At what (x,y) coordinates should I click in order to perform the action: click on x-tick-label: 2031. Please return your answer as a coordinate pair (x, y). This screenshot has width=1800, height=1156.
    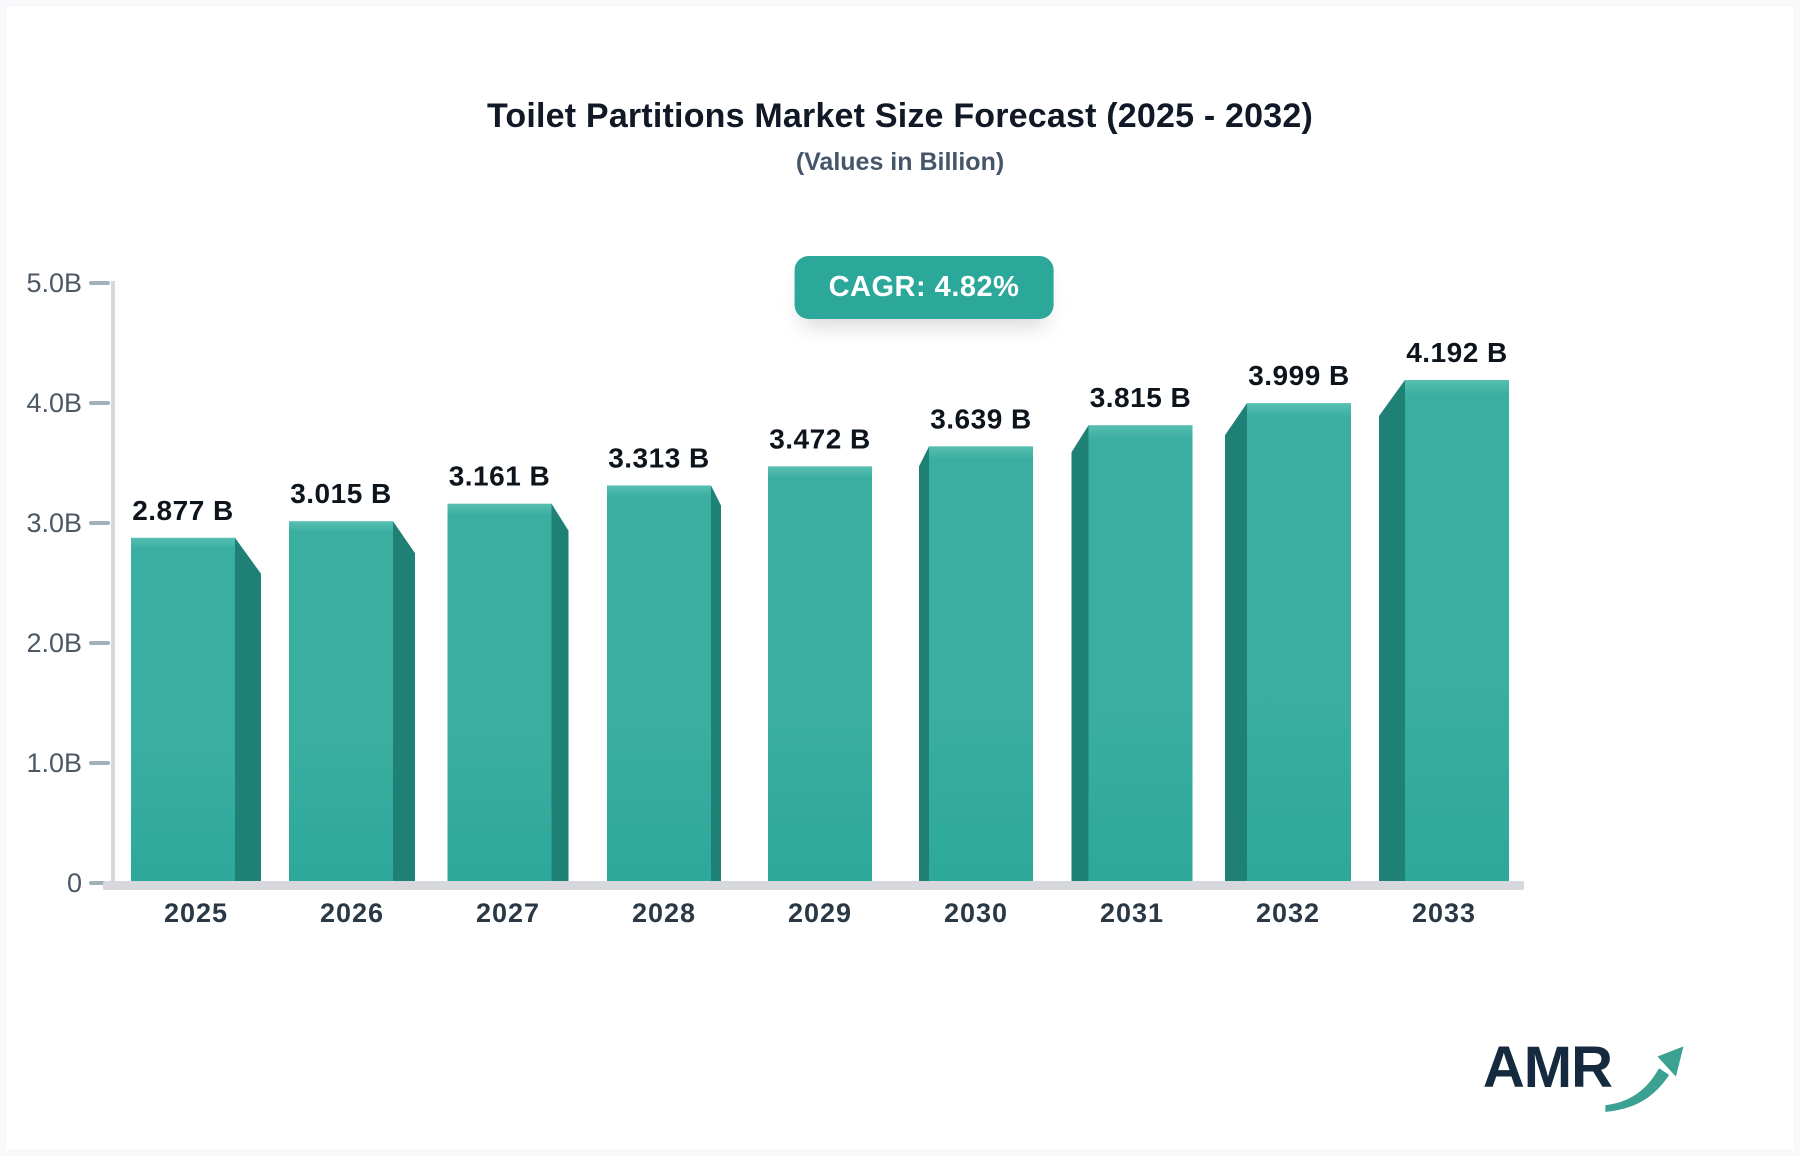
    Looking at the image, I should click on (1132, 913).